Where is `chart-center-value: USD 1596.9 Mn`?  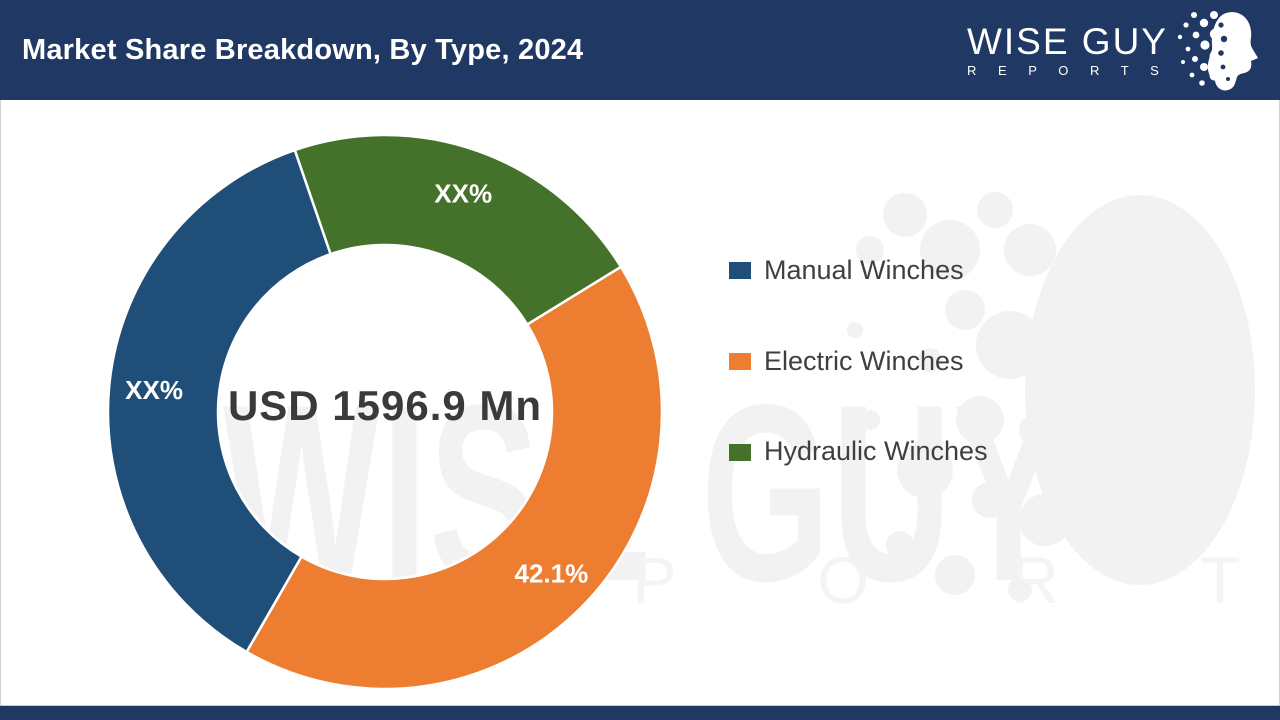 chart-center-value: USD 1596.9 Mn is located at coordinates (385, 405).